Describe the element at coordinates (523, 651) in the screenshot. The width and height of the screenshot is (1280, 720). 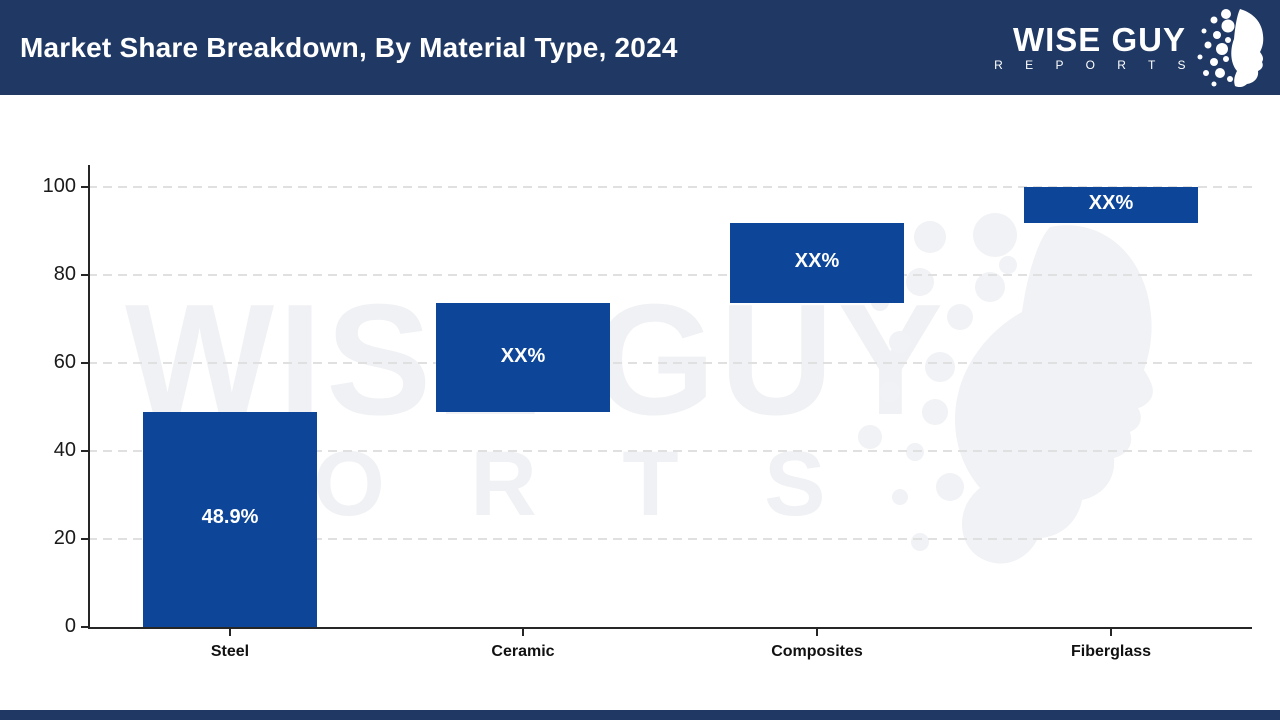
I see `x-axis-category-label: Ceramic` at that location.